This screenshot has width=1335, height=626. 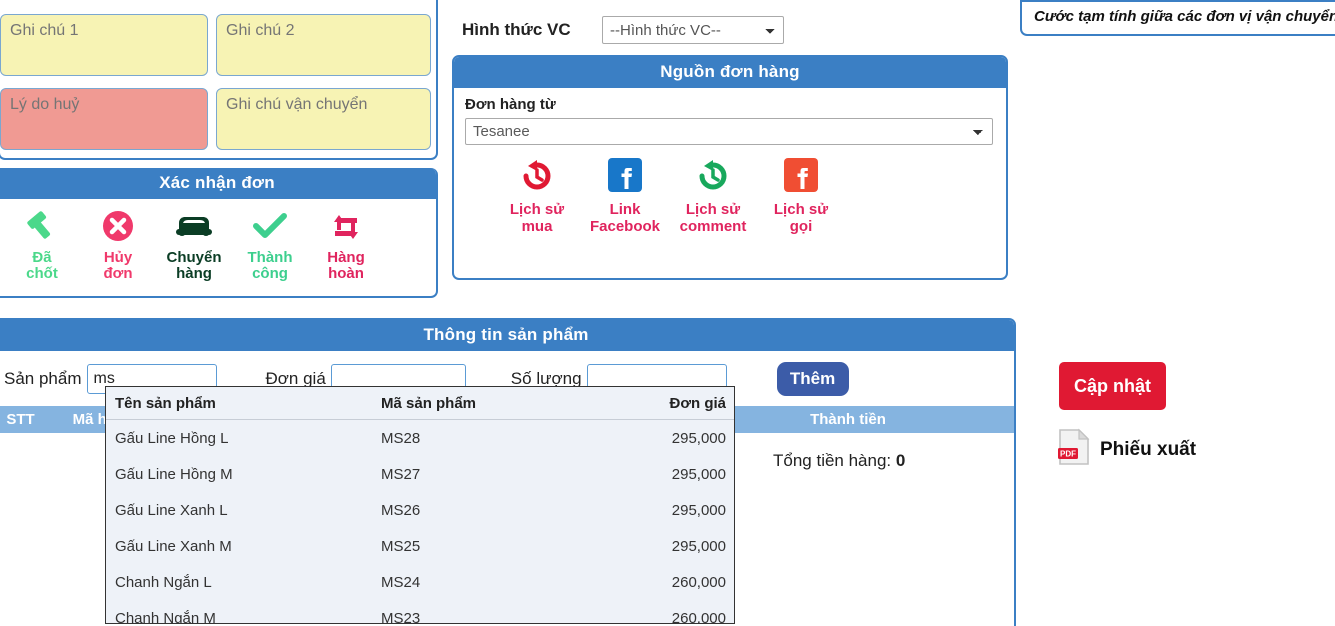 What do you see at coordinates (270, 273) in the screenshot?
I see `action-label: công` at bounding box center [270, 273].